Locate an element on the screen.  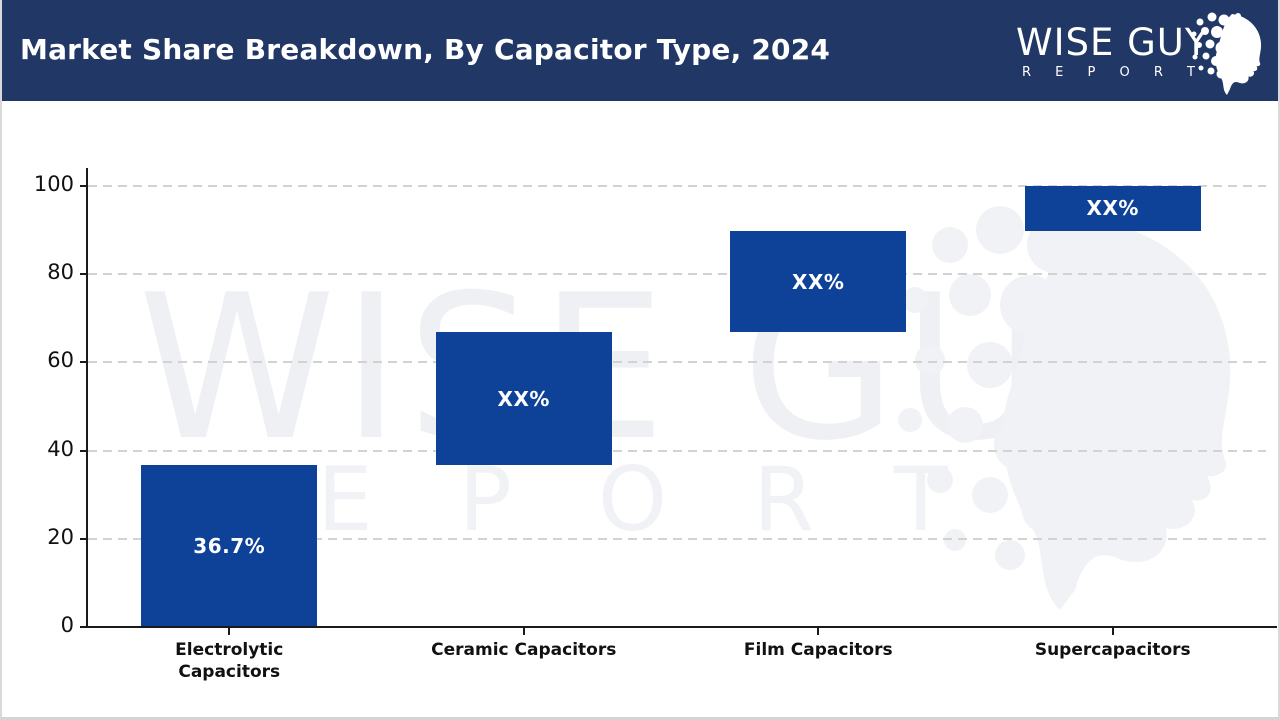
bar-value-label-3: XX% is located at coordinates (1112, 208).